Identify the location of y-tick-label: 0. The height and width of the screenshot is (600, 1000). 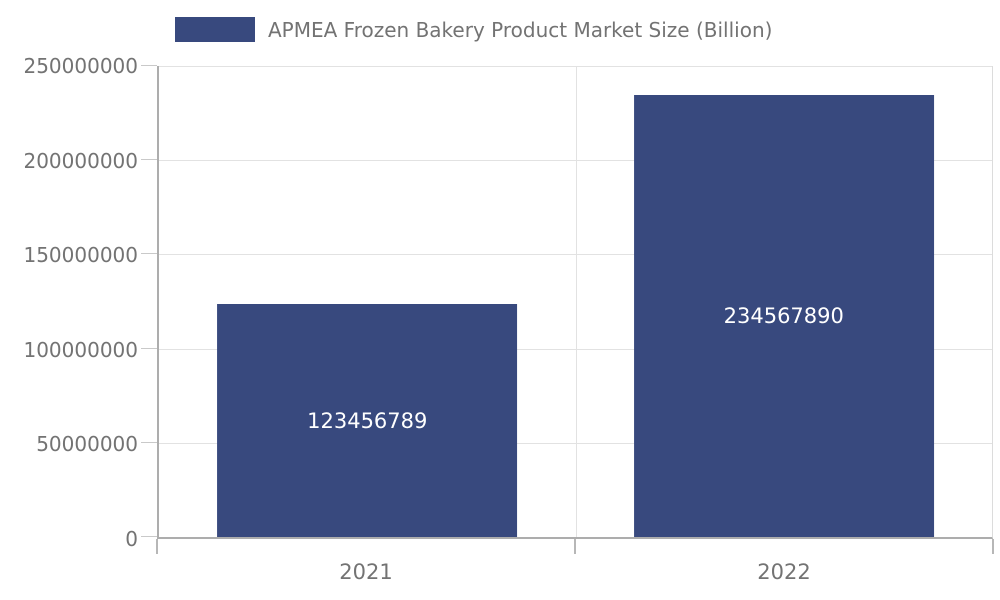
(131, 539).